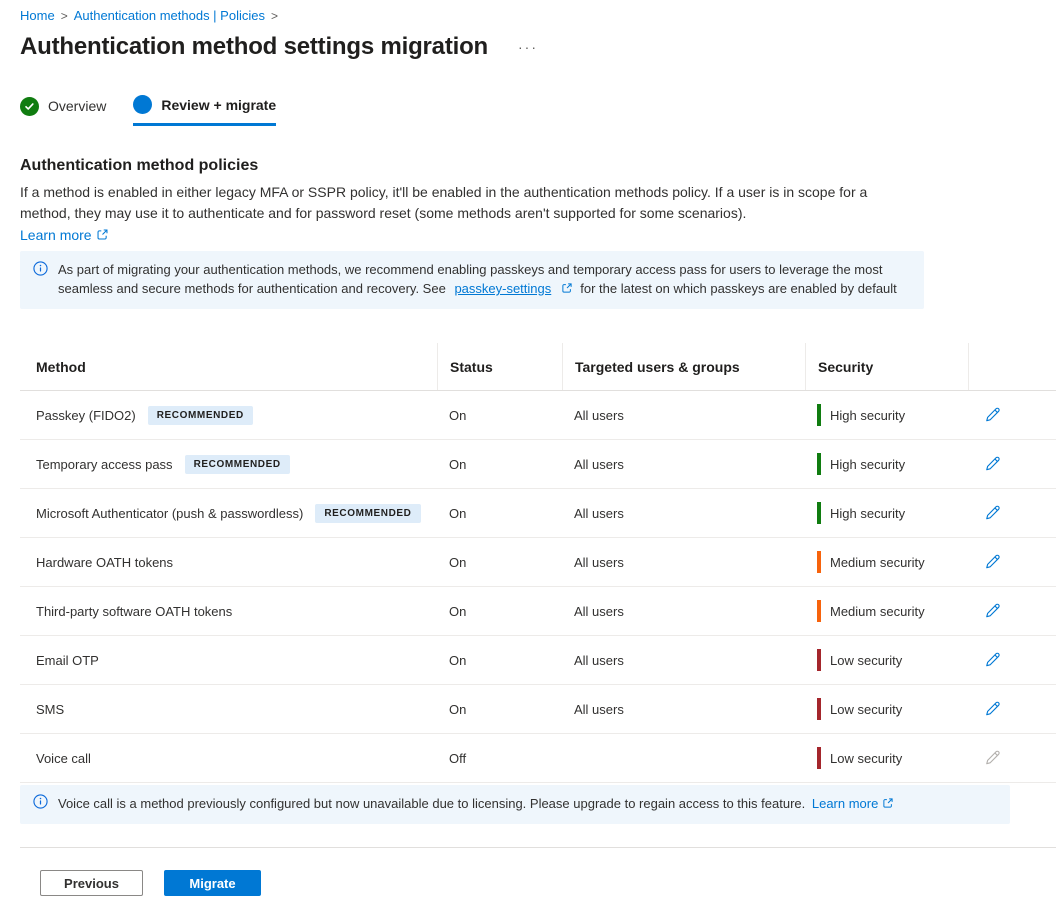 This screenshot has width=1056, height=912. I want to click on table-row-sms: SMS On All users Low security, so click(538, 709).